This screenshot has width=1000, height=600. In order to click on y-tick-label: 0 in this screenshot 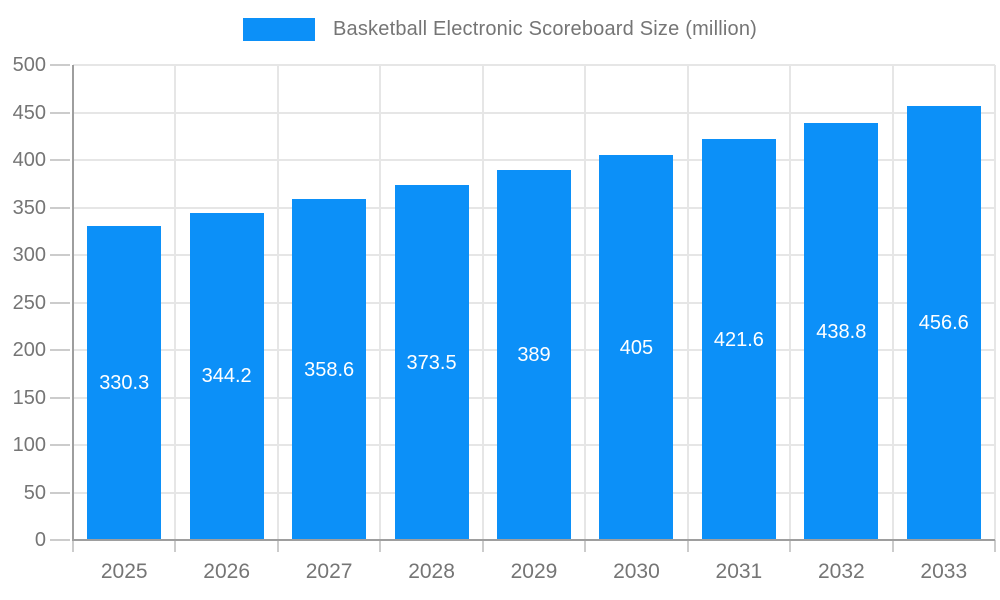, I will do `click(40, 540)`.